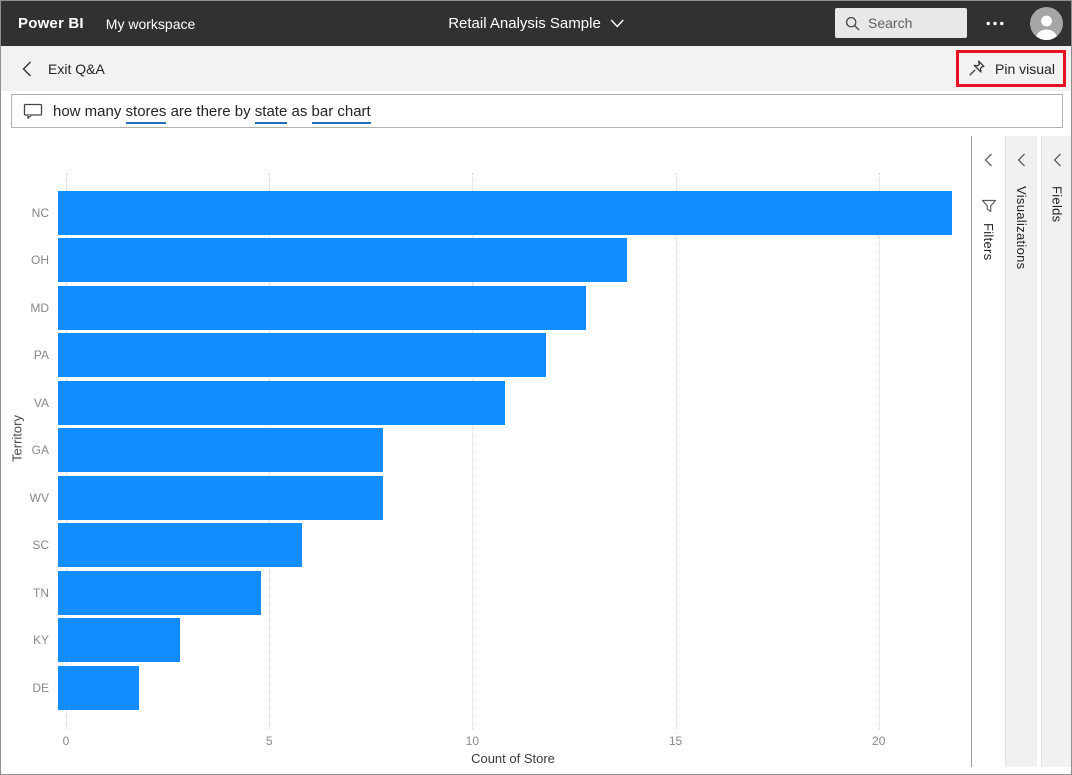 The height and width of the screenshot is (775, 1072). I want to click on fields-pane: Fields, so click(1056, 451).